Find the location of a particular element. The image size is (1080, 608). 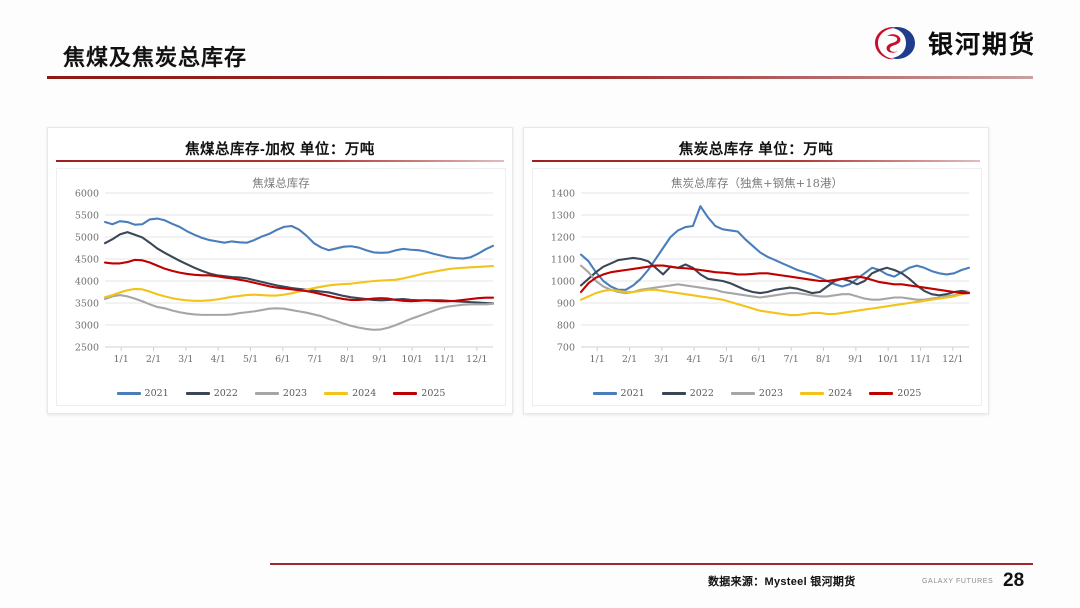

footer-source-text: 数据来源：Mysteel 银河期货 is located at coordinates (782, 582).